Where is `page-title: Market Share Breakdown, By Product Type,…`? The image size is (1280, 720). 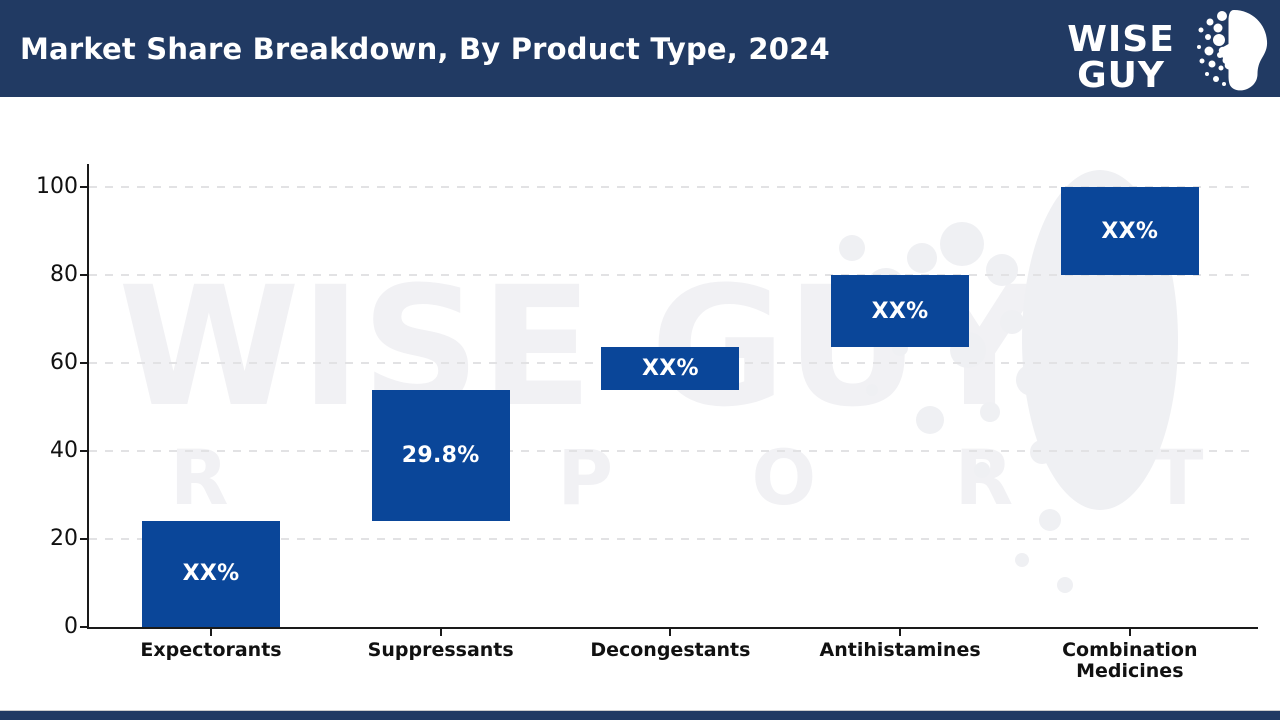
page-title: Market Share Breakdown, By Product Type,… is located at coordinates (425, 48).